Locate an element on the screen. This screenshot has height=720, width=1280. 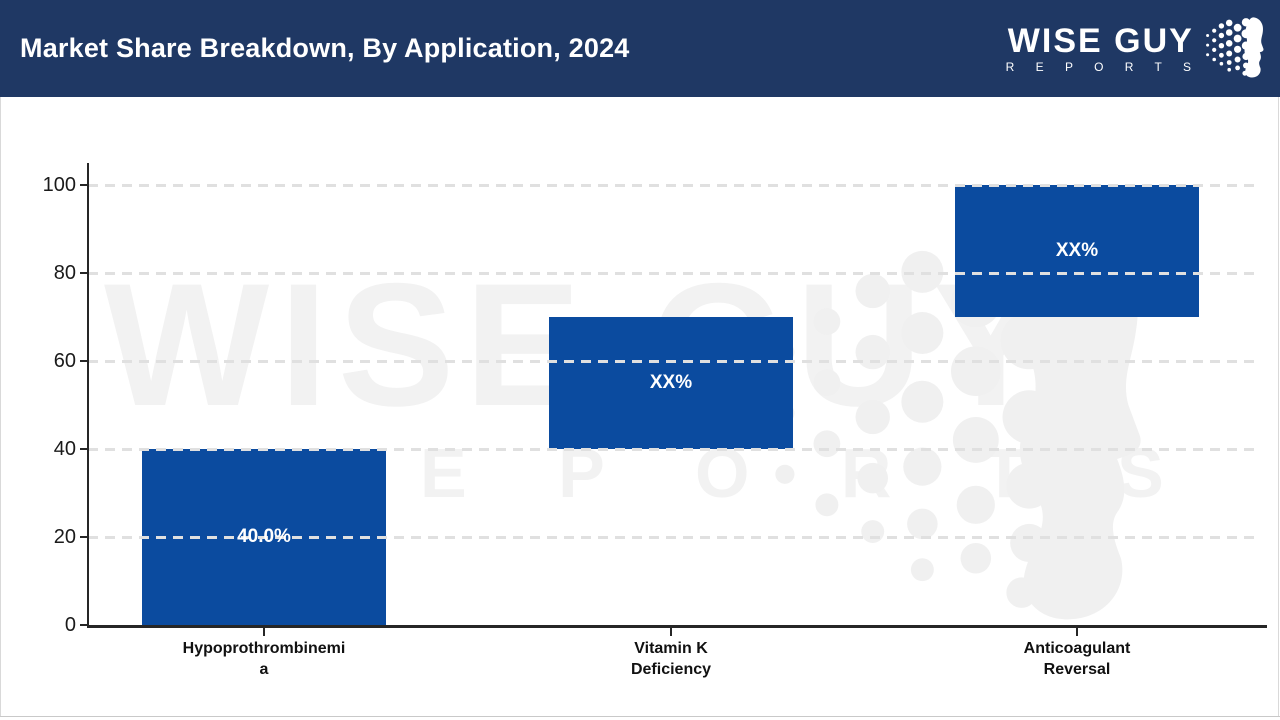
y-axis-line is located at coordinates (88, 395).